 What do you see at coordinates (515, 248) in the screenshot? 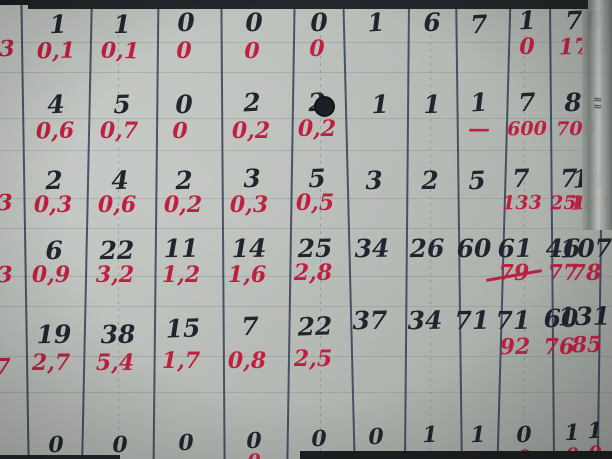
I see `cell-r4c9-black: 61` at bounding box center [515, 248].